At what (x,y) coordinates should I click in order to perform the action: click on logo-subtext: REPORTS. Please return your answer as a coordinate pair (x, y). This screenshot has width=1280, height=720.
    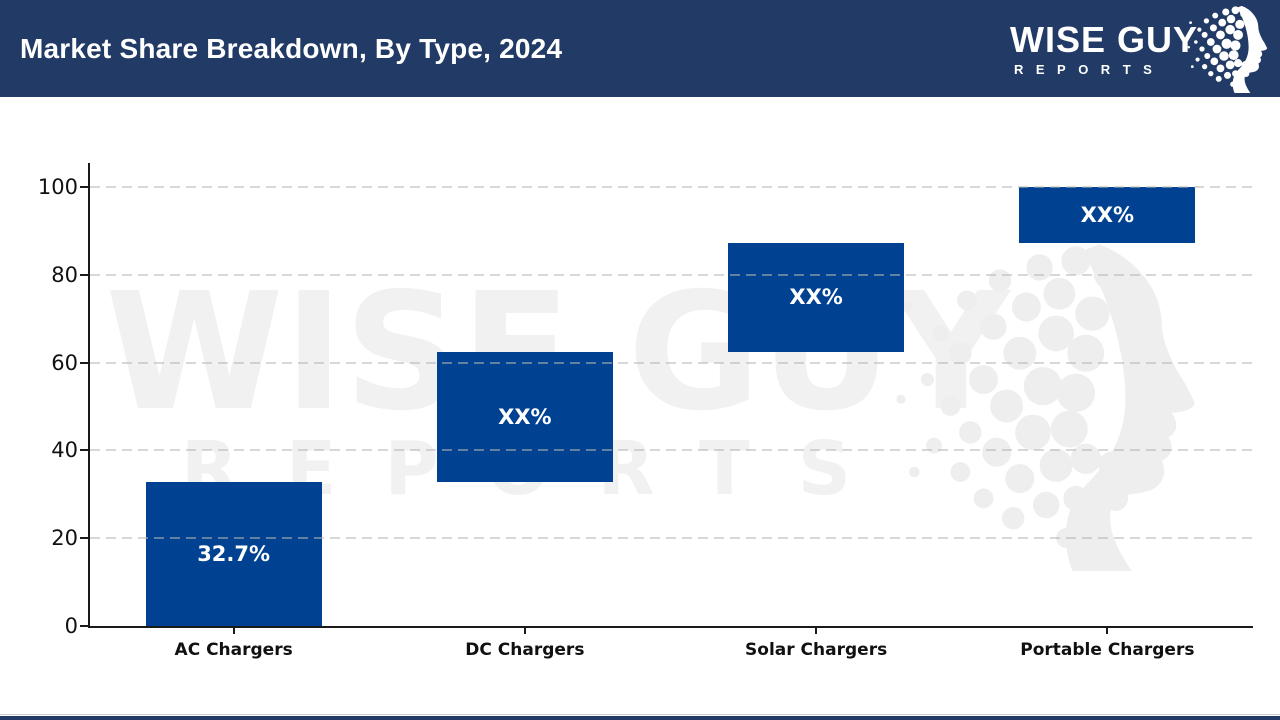
    Looking at the image, I should click on (1089, 69).